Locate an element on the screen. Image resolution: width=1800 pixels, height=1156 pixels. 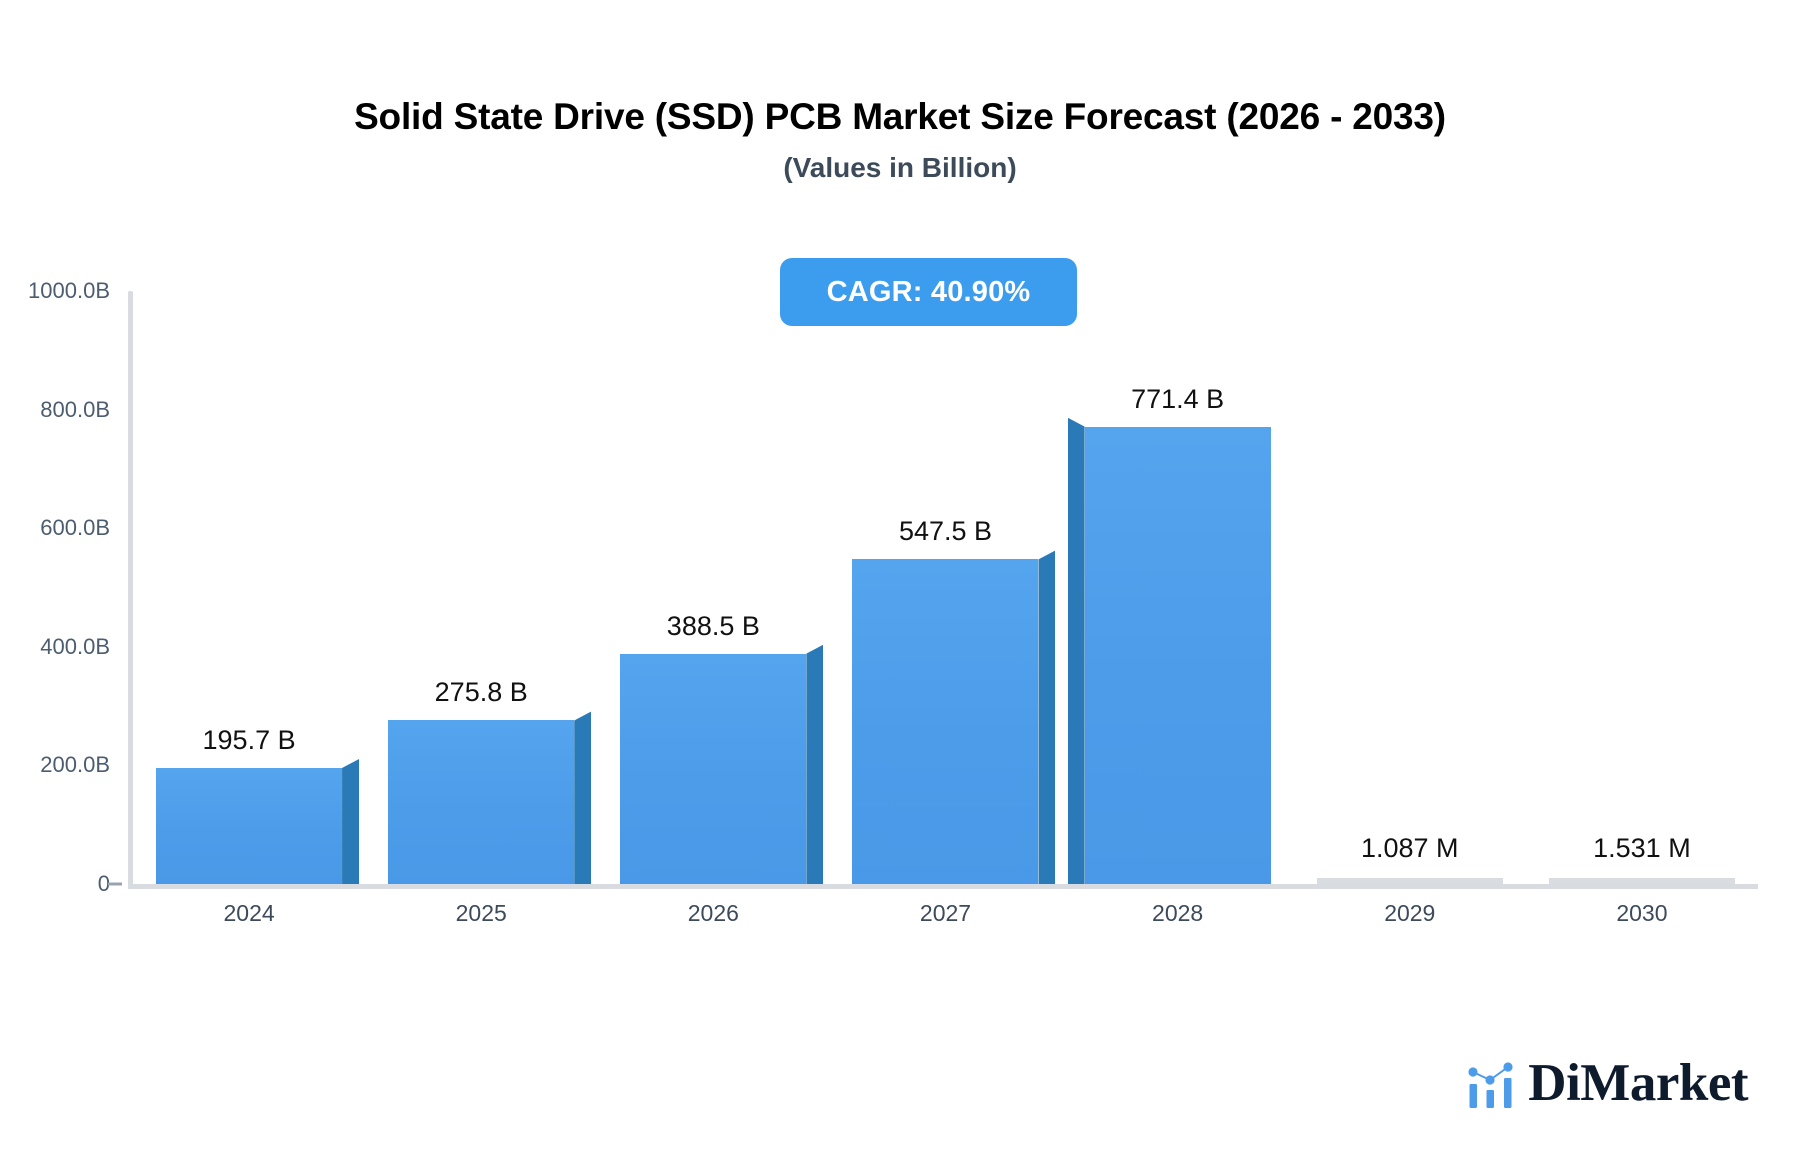
bar-2028: 771.4 B is located at coordinates (1169, 634).